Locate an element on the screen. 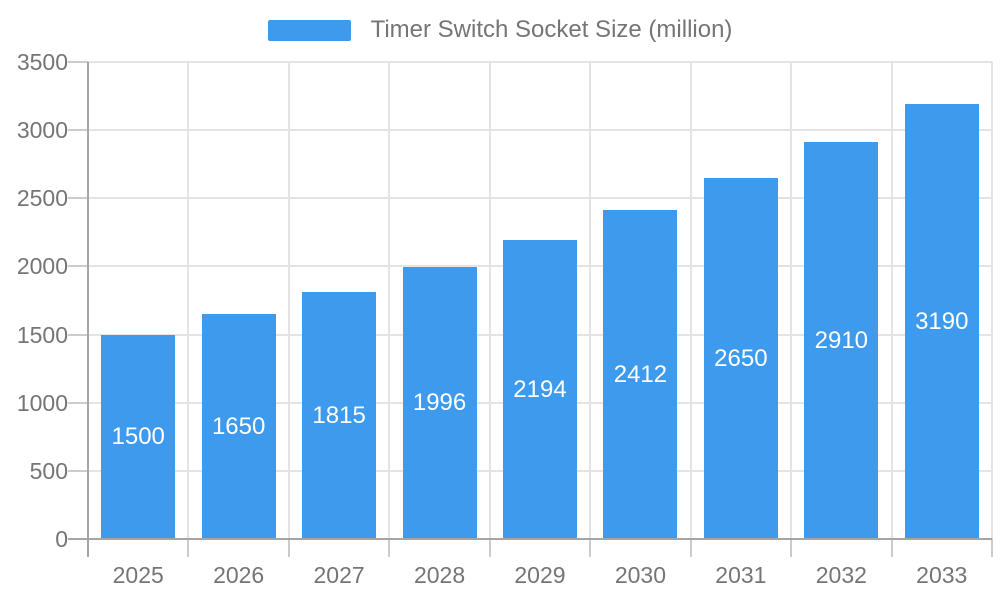 The height and width of the screenshot is (600, 1000). y-axis-tick-label: 1000 is located at coordinates (42, 402).